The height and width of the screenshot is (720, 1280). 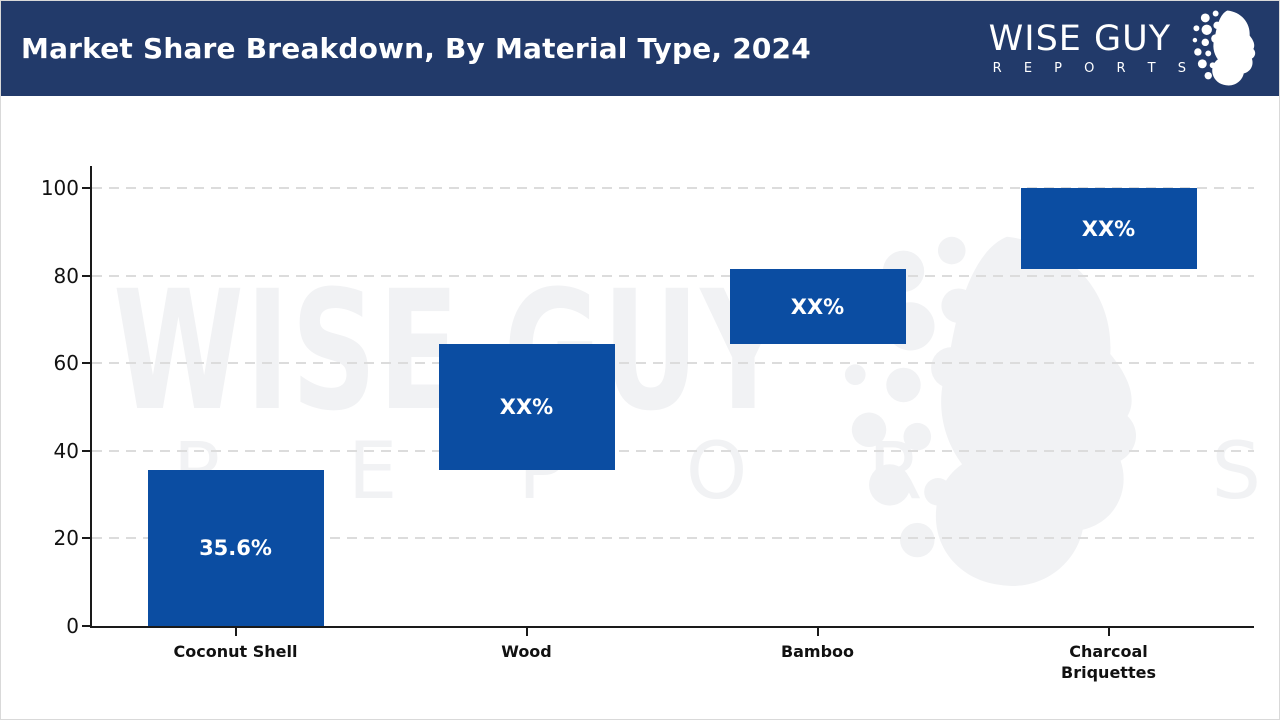 What do you see at coordinates (66, 275) in the screenshot?
I see `y-tick-label-80: 80` at bounding box center [66, 275].